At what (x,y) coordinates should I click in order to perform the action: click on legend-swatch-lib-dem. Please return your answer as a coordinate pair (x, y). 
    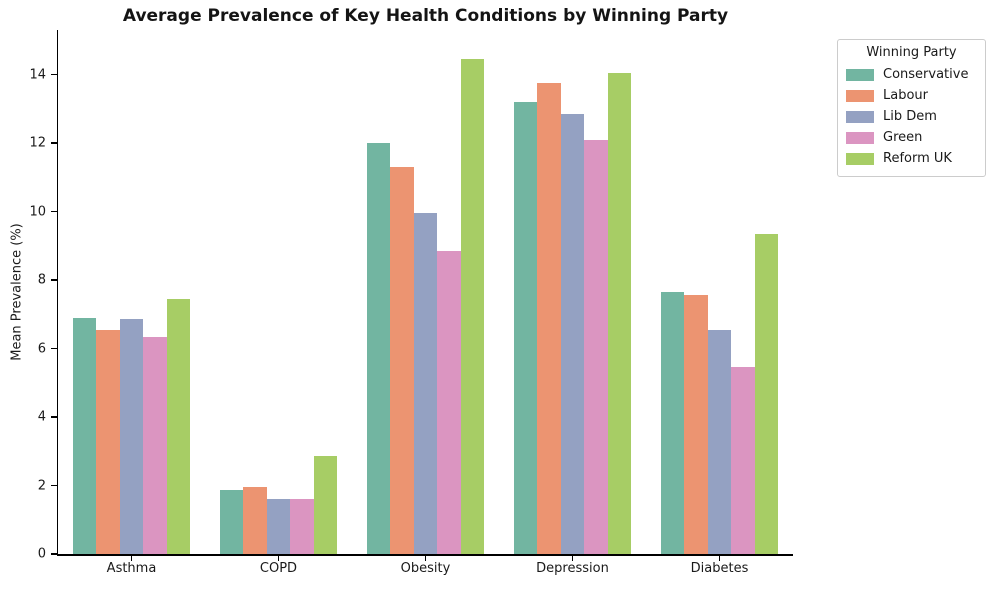
    Looking at the image, I should click on (860, 116).